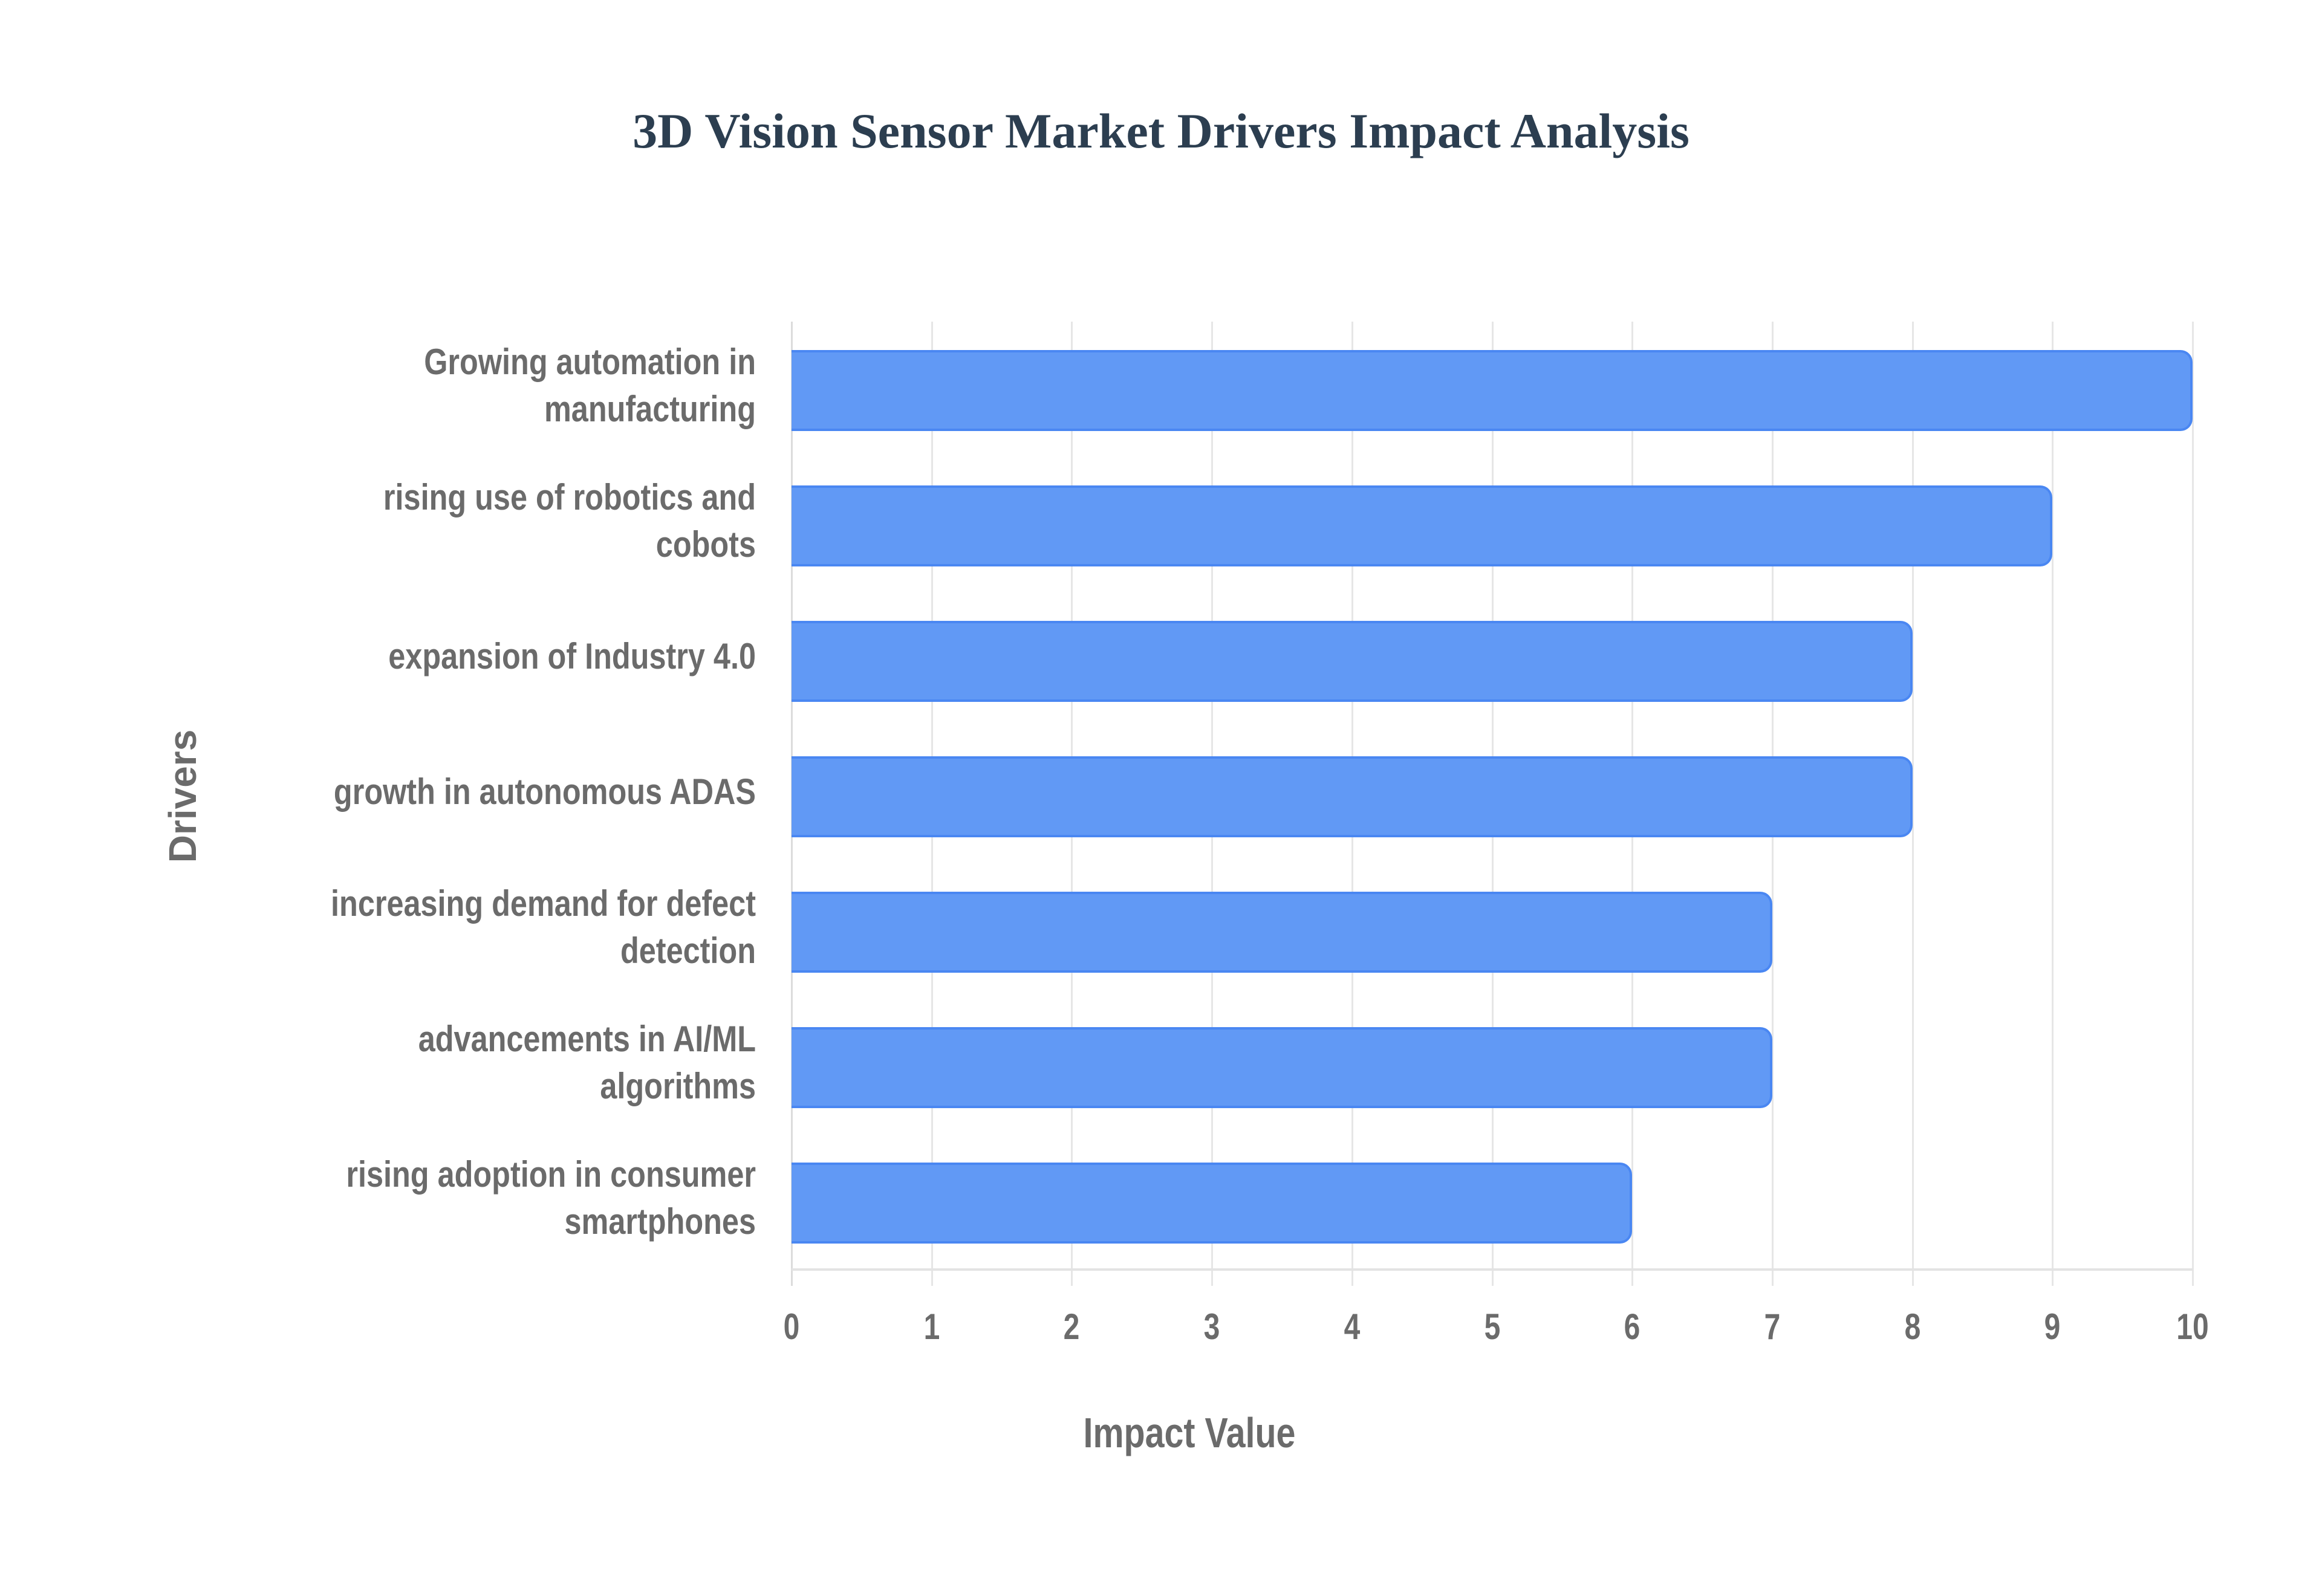 This screenshot has height=1596, width=2322. Describe the element at coordinates (569, 521) in the screenshot. I see `y-category-label: rising use of robotics and cobots` at that location.